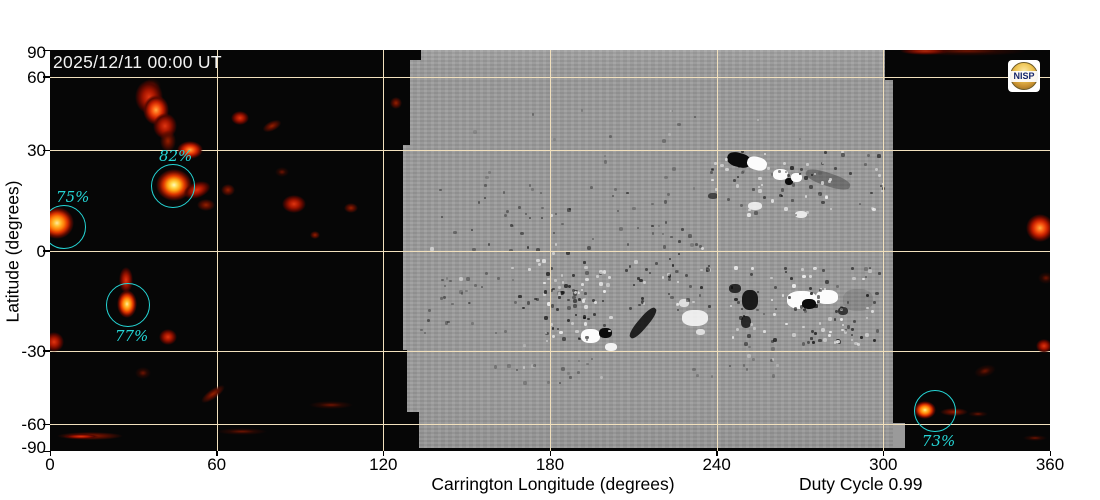 This screenshot has height=500, width=1100. I want to click on y-tick-label: 0, so click(41, 251).